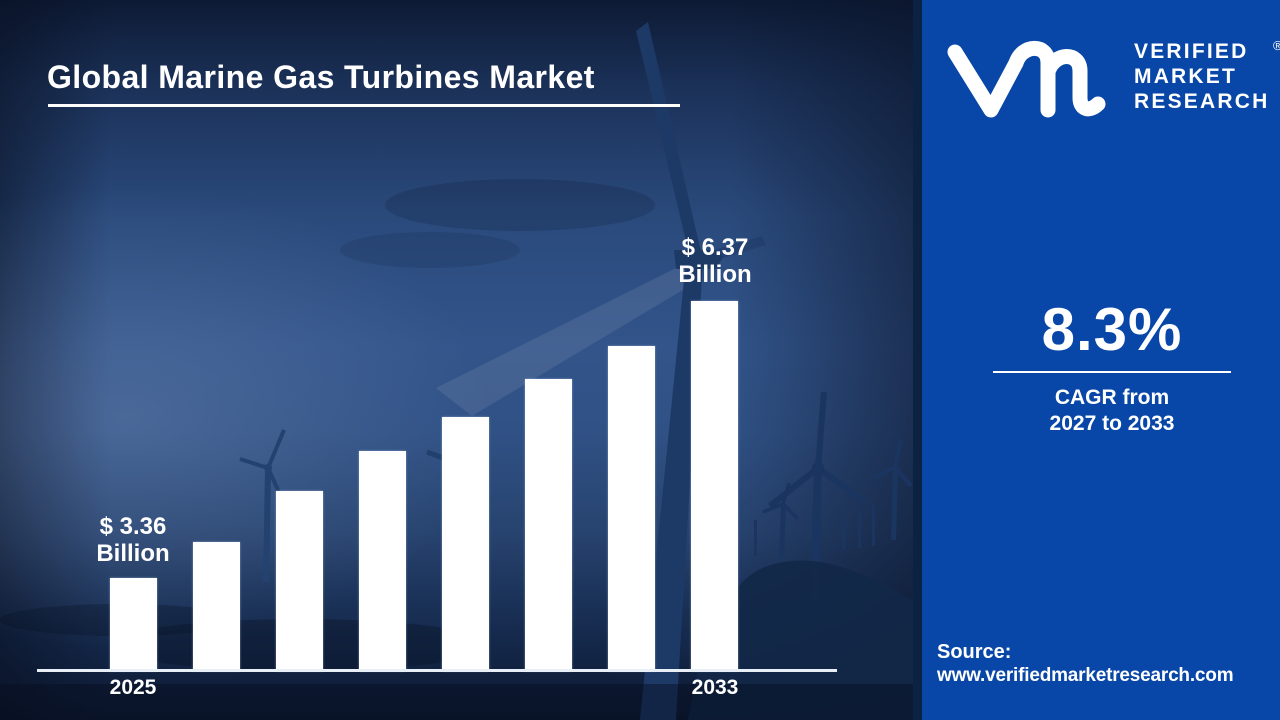 The height and width of the screenshot is (720, 1280). What do you see at coordinates (1107, 664) in the screenshot?
I see `source-attribution: Source: www.verifiedmarketresearch.com` at bounding box center [1107, 664].